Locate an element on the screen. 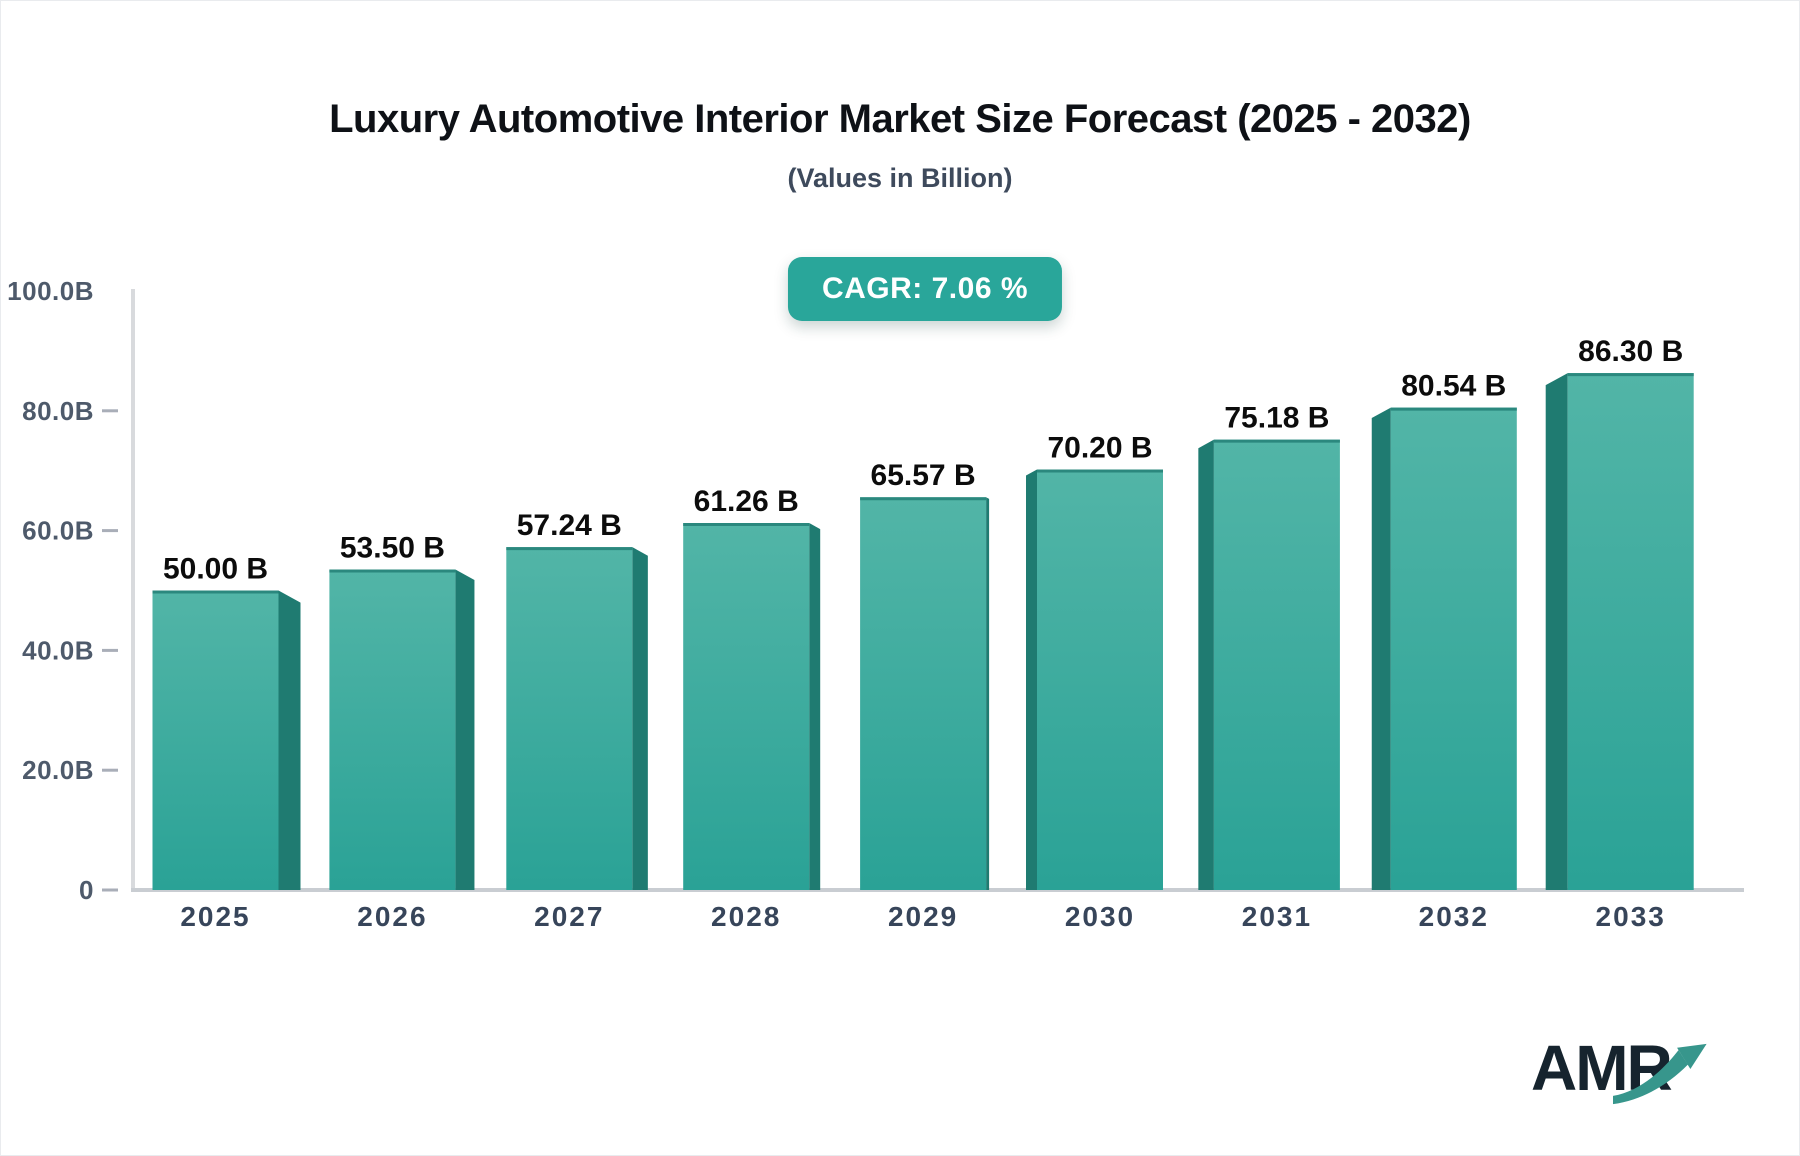 Image resolution: width=1800 pixels, height=1156 pixels. y-tick-label: 100.0B is located at coordinates (50, 291).